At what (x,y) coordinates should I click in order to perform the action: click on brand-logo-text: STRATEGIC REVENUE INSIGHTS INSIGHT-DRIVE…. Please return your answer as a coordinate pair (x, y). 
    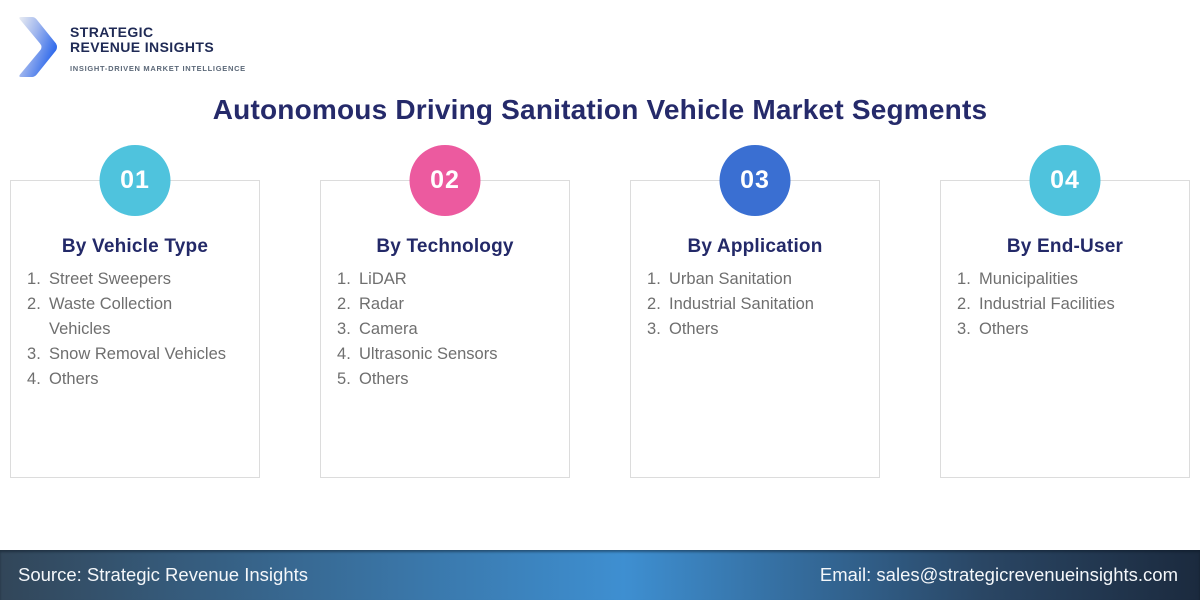
    Looking at the image, I should click on (158, 45).